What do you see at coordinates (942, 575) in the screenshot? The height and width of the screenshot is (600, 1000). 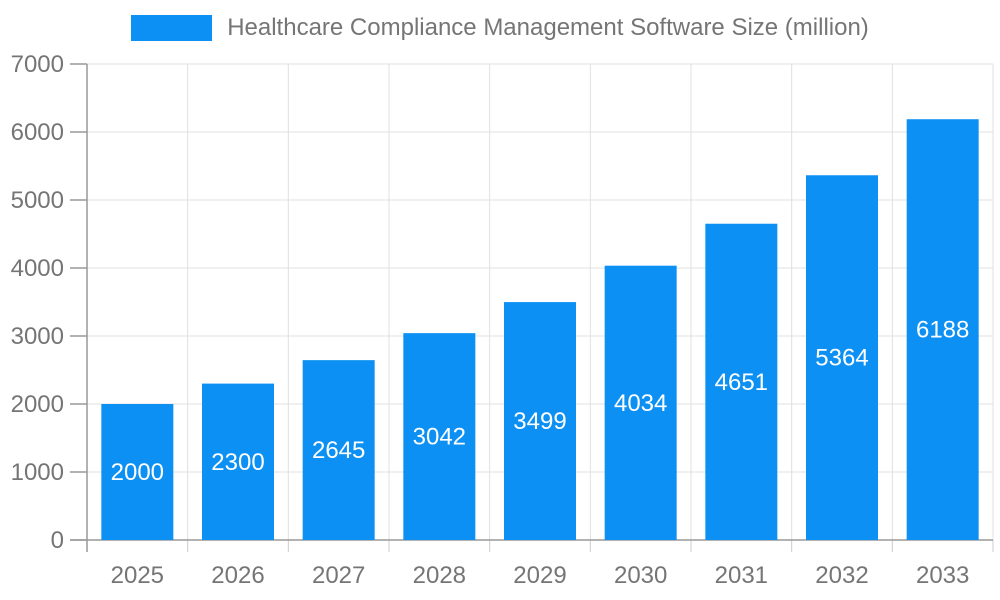 I see `x-axis-tick-label: 2033` at bounding box center [942, 575].